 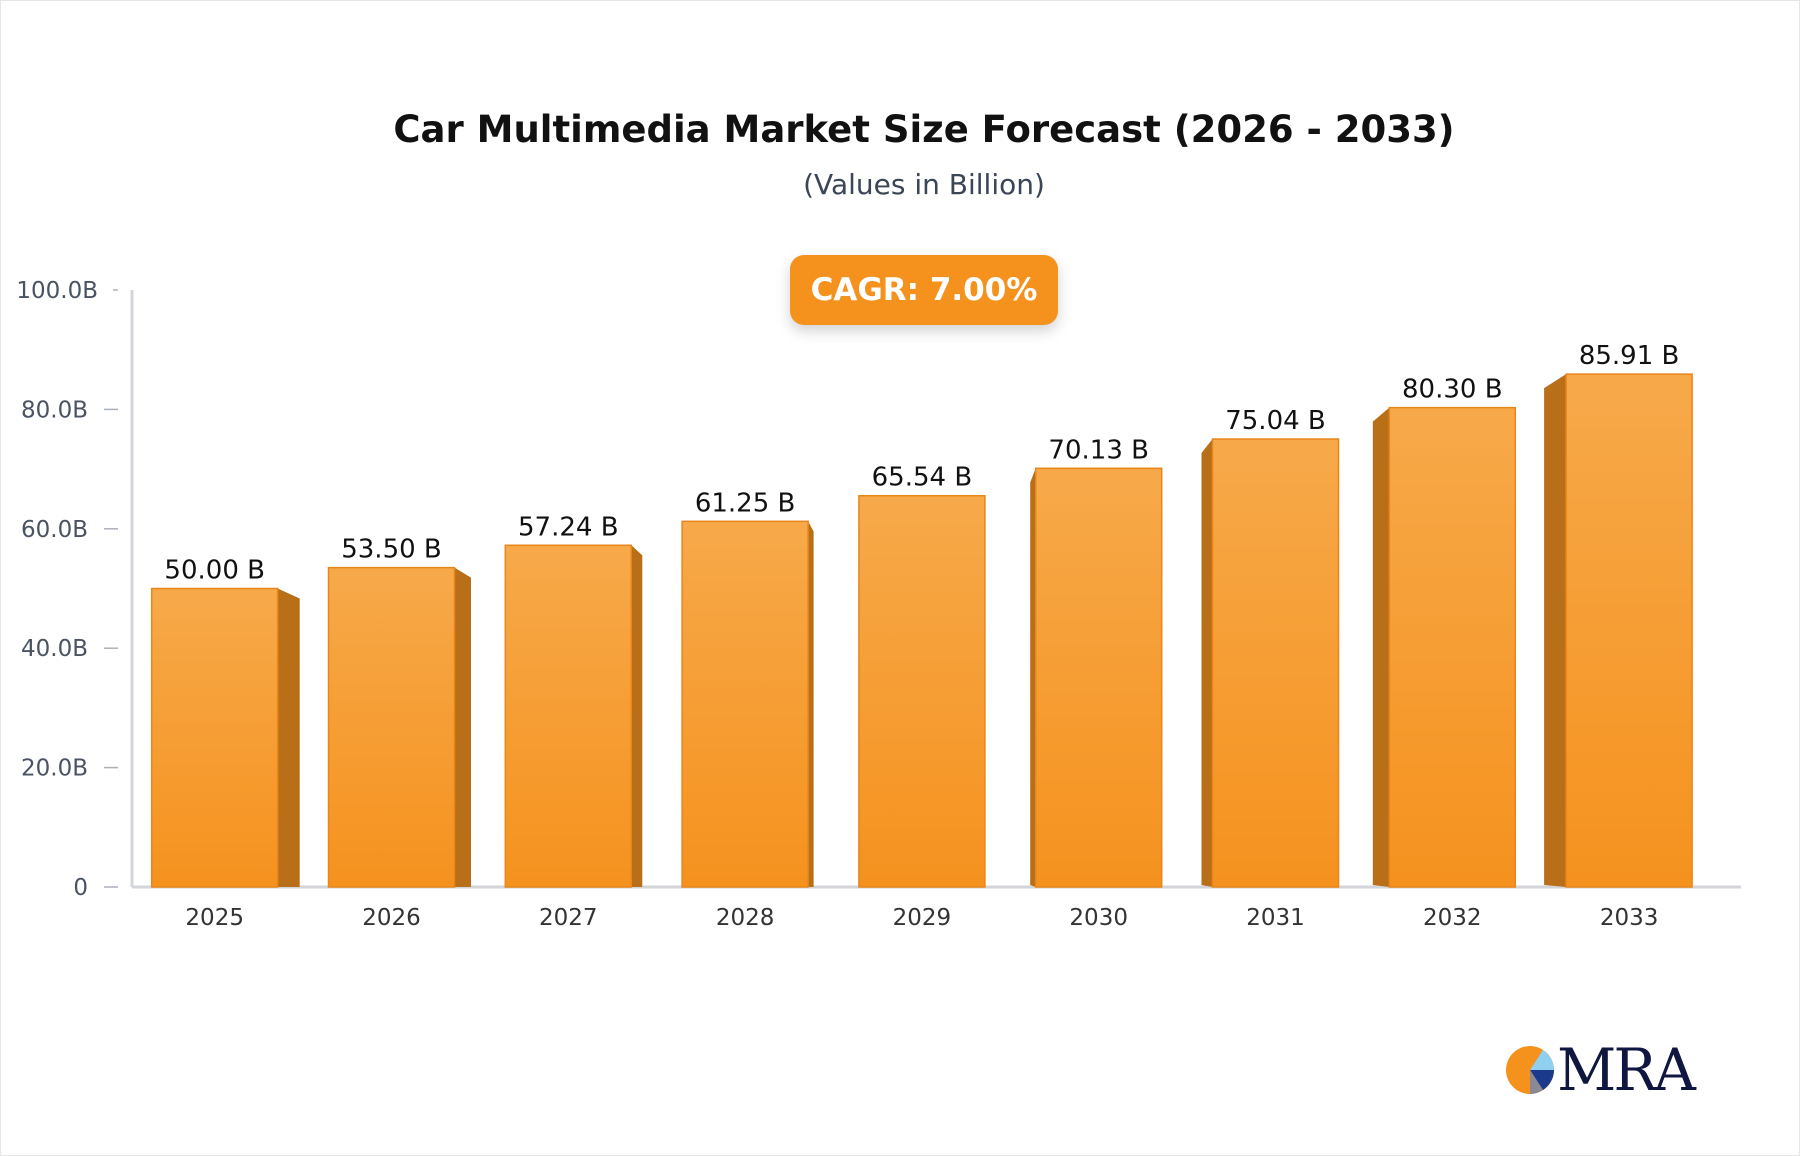 I want to click on mra-logo: MRA, so click(x=1600, y=1073).